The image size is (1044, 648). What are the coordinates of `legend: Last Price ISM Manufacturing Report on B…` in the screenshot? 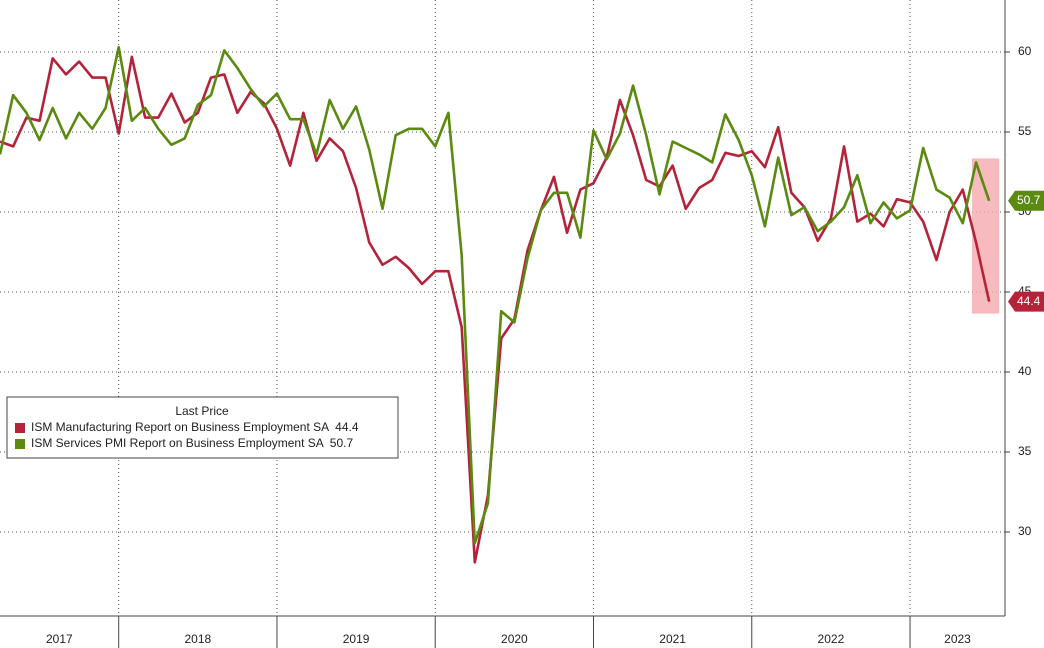 It's located at (202, 427).